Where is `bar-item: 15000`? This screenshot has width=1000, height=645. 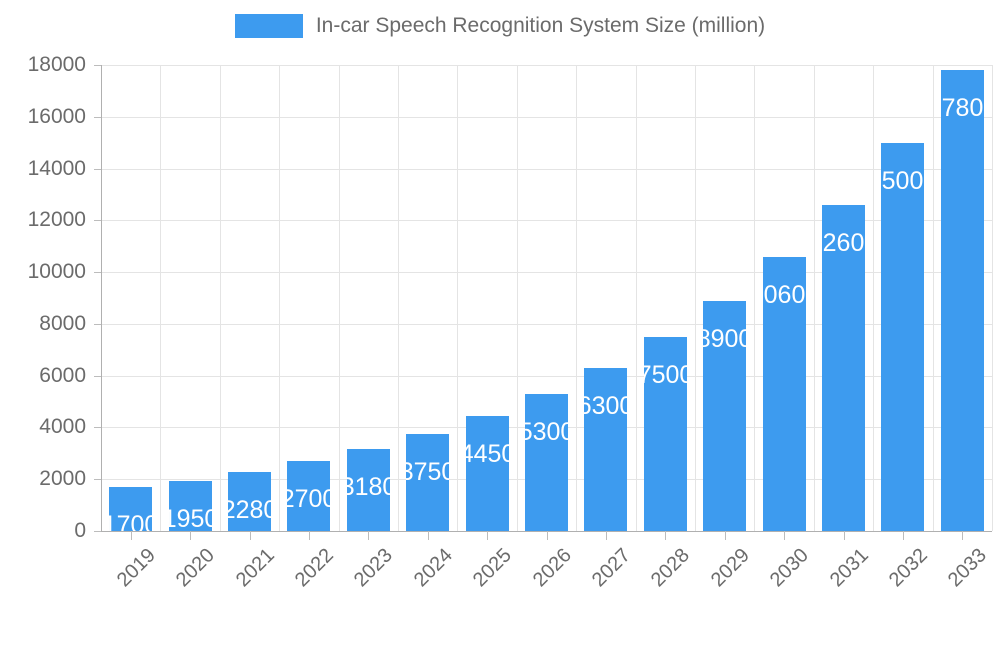 bar-item: 15000 is located at coordinates (902, 298).